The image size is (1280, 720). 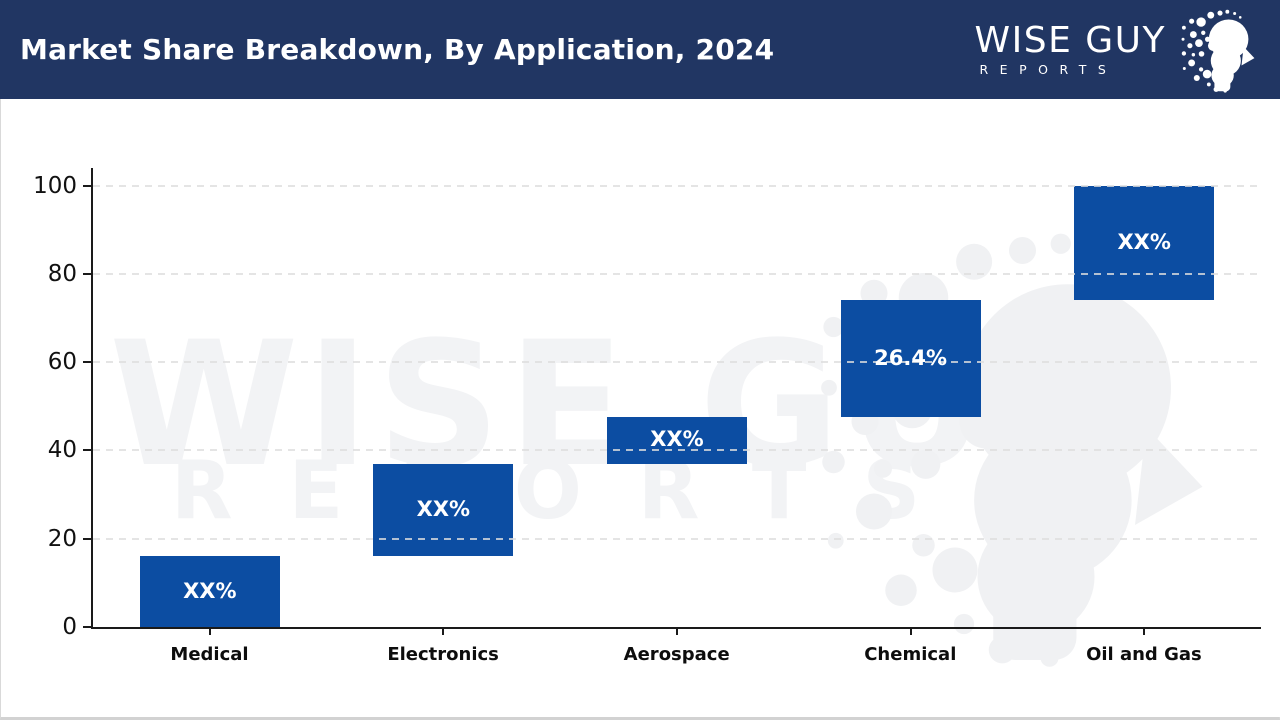 I want to click on x-tick-medical, so click(x=209, y=631).